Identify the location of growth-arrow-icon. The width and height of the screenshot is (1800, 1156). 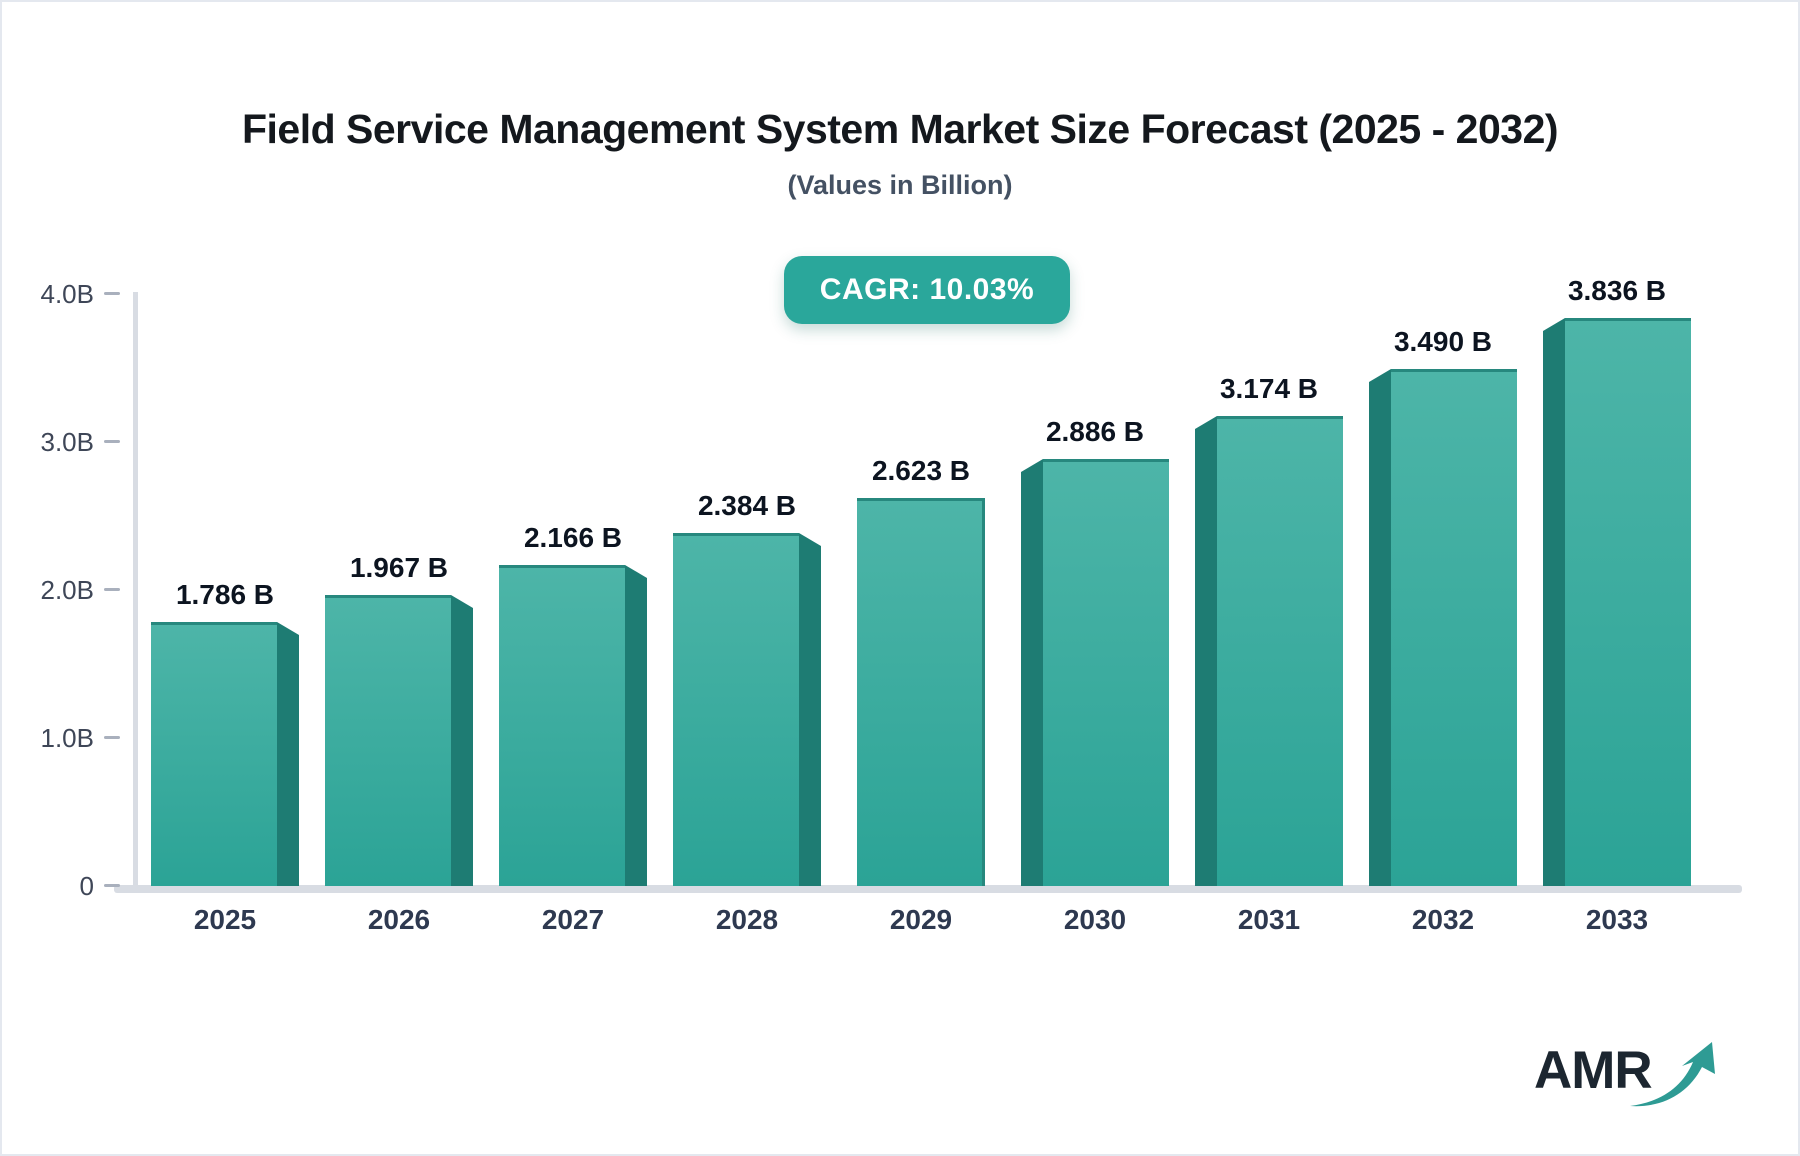
(1672, 1074).